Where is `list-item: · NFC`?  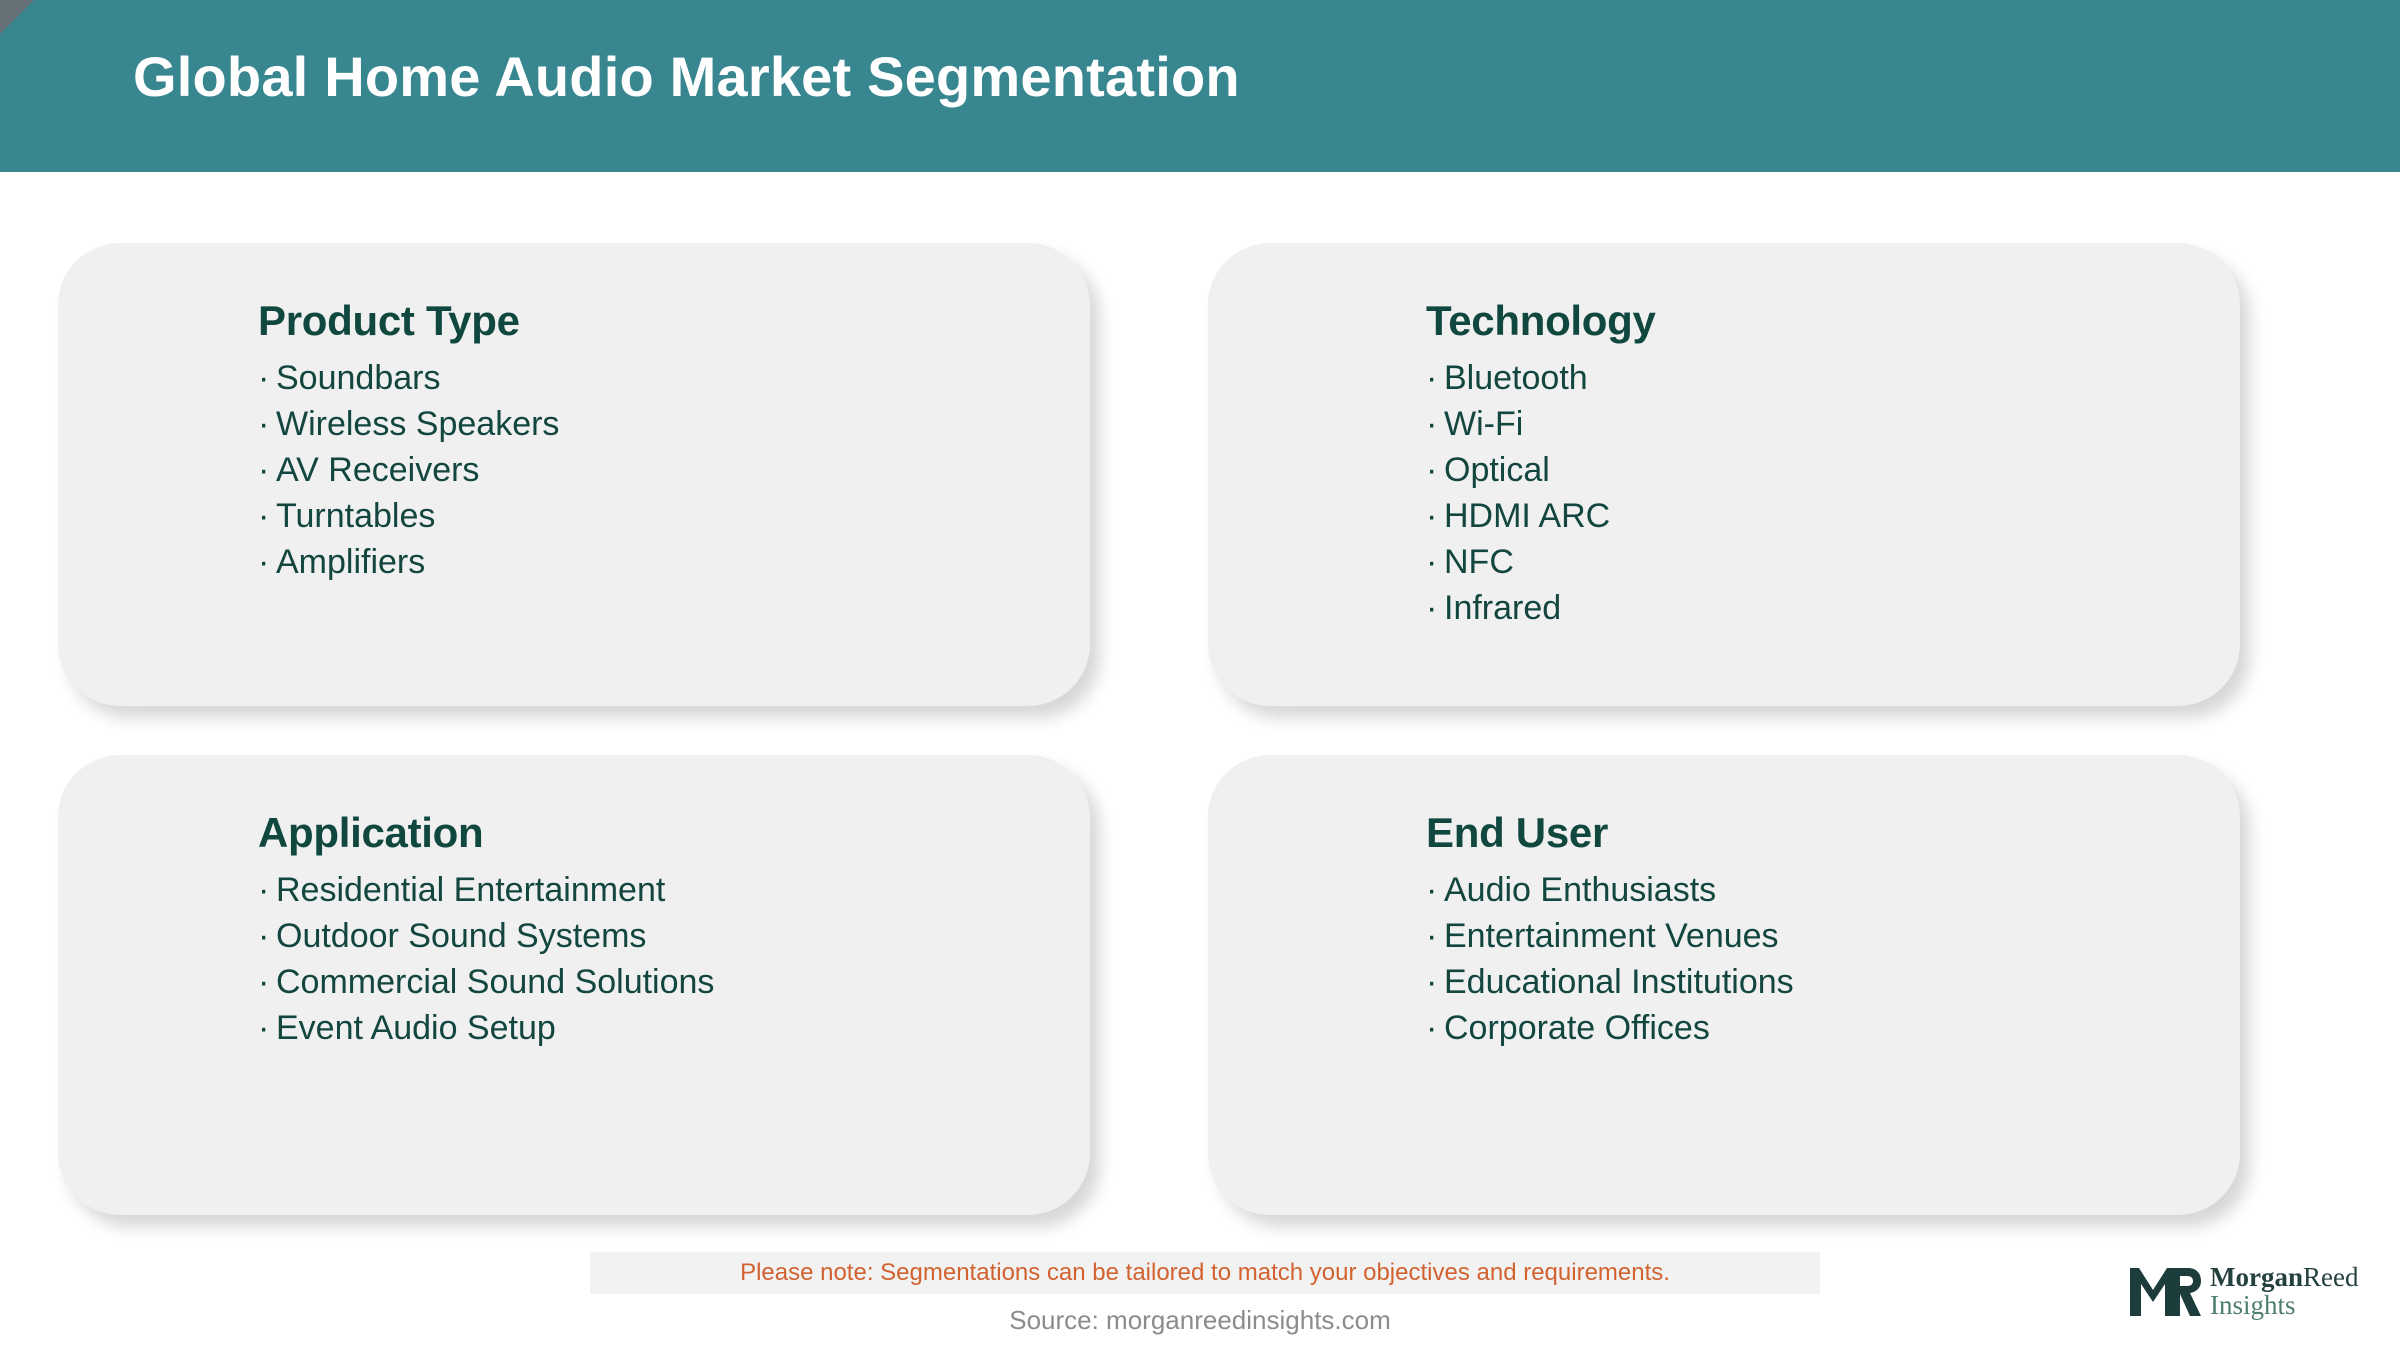
list-item: · NFC is located at coordinates (1813, 562).